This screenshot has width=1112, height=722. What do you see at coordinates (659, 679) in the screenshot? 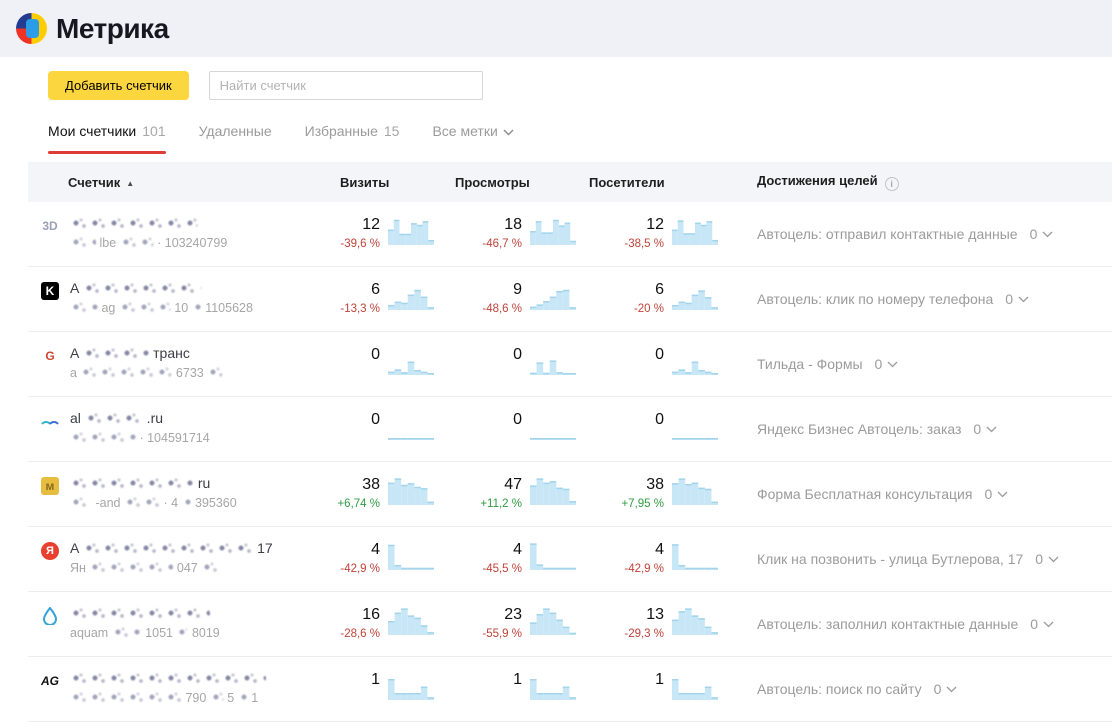
I see `visitors-value: 1` at bounding box center [659, 679].